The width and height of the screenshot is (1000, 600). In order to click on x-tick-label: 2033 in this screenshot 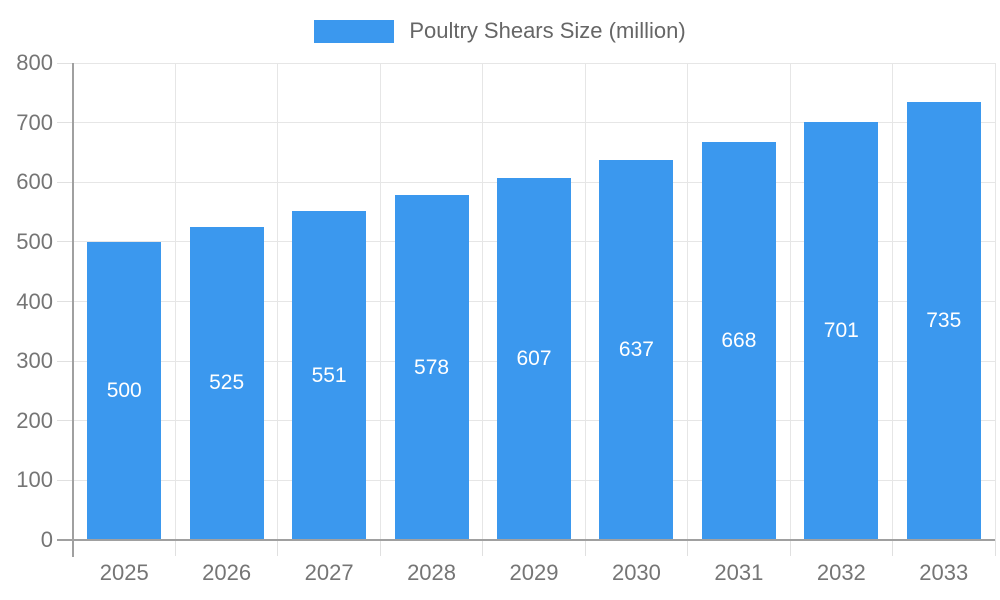, I will do `click(944, 572)`.